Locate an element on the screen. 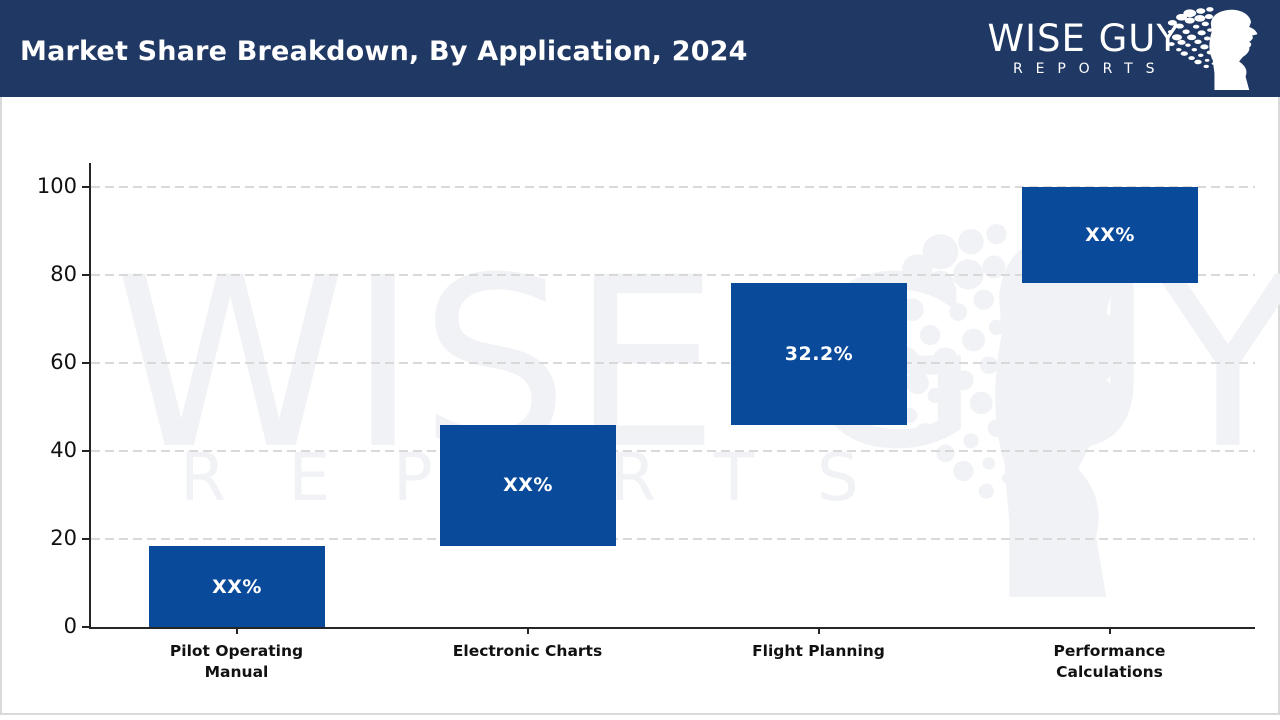  y-tick-label: 80 is located at coordinates (63, 274).